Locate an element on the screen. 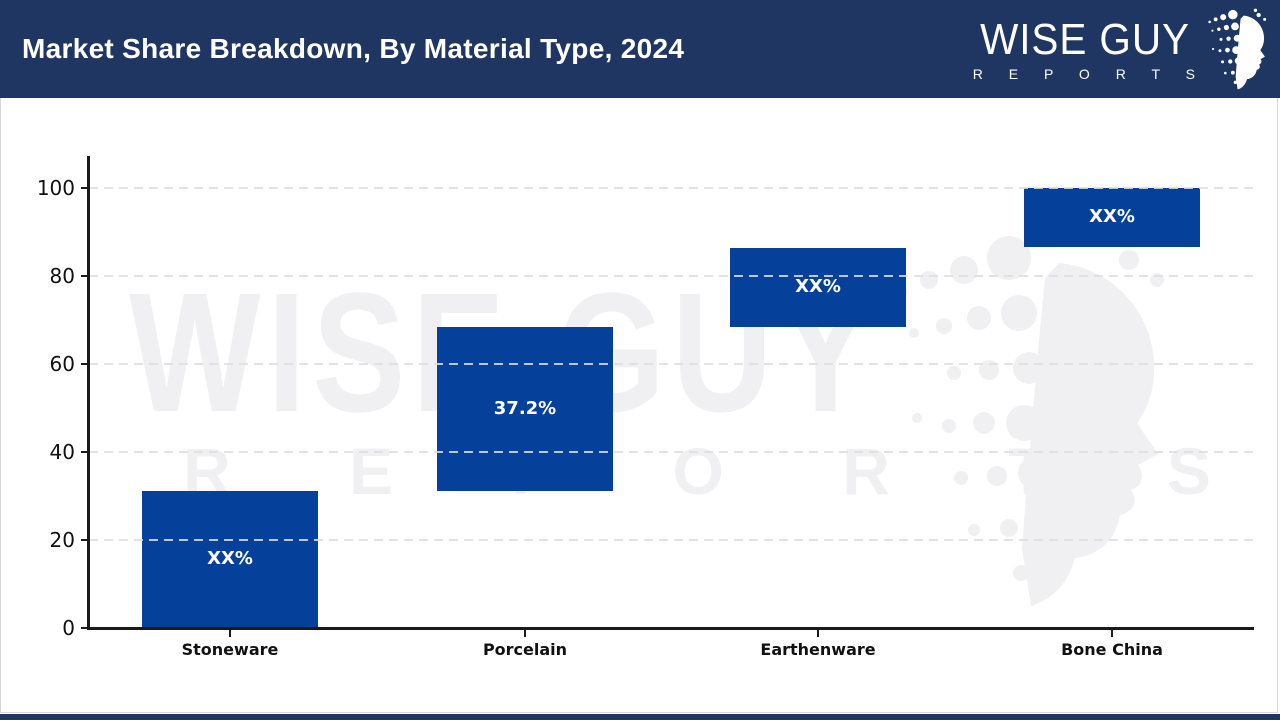 This screenshot has height=720, width=1280. y-tick-label: 80 is located at coordinates (62, 276).